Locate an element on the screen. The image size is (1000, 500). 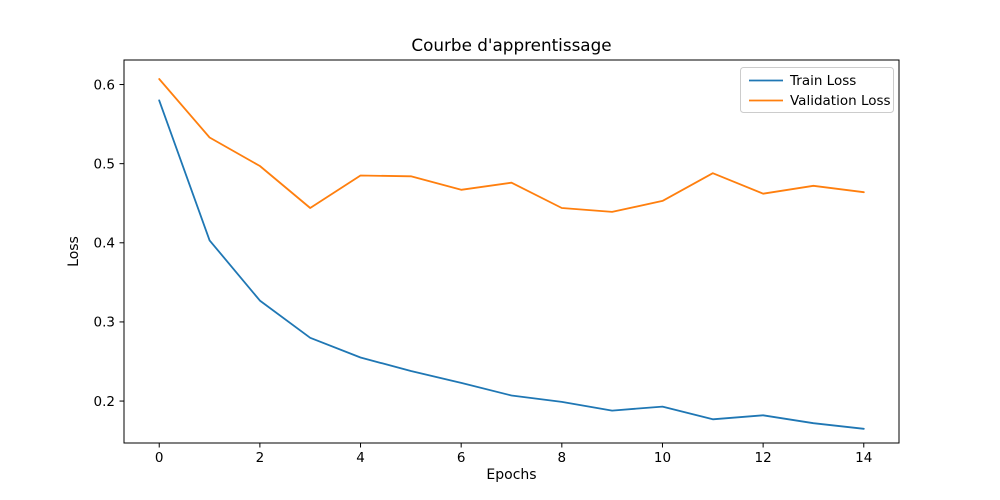
chart-title: Courbe d'apprentissage is located at coordinates (511, 45).